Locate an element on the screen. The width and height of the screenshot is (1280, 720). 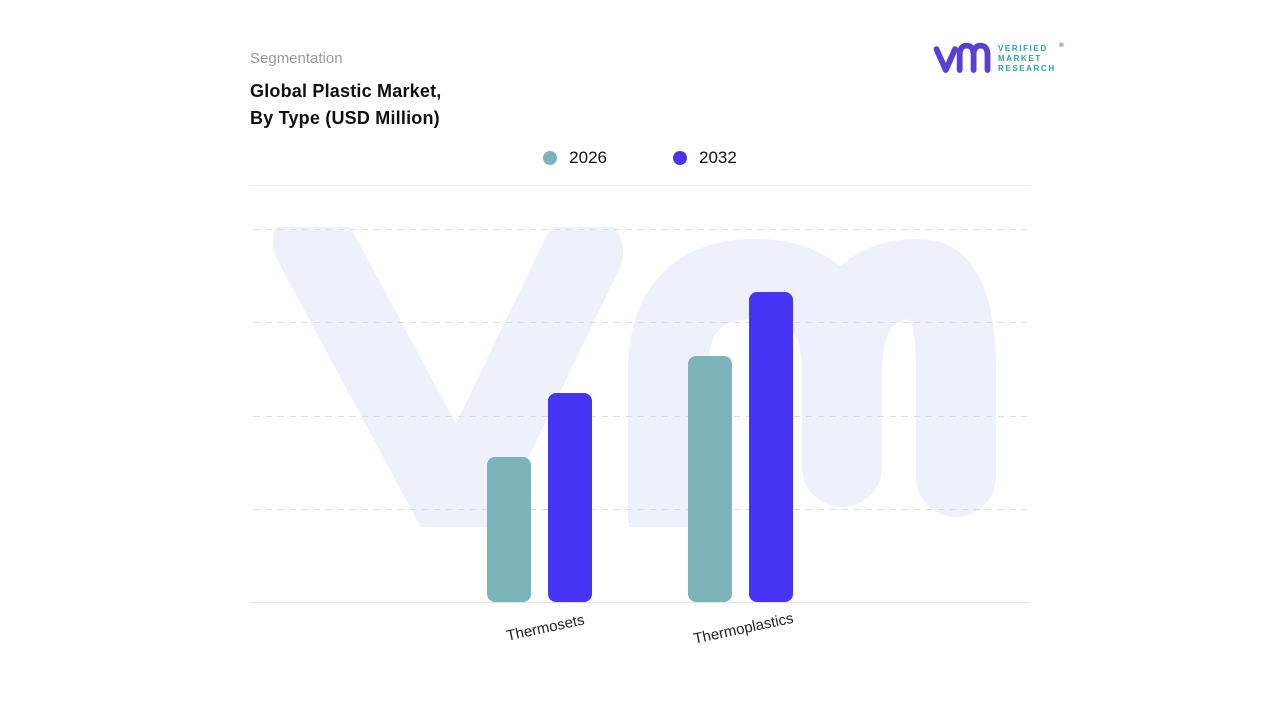
chart-title-line1: Global Plastic Market, is located at coordinates (346, 91).